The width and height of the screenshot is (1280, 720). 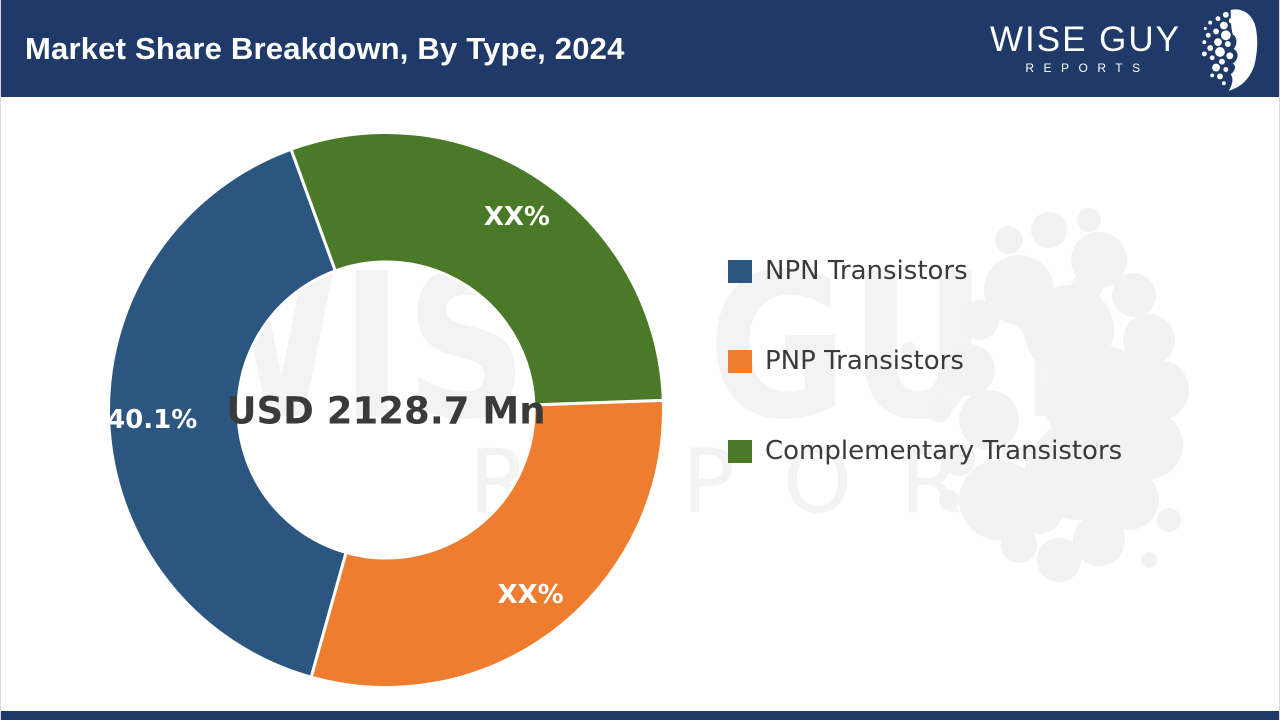 I want to click on watermark-face-dots-icon, so click(x=1045, y=395).